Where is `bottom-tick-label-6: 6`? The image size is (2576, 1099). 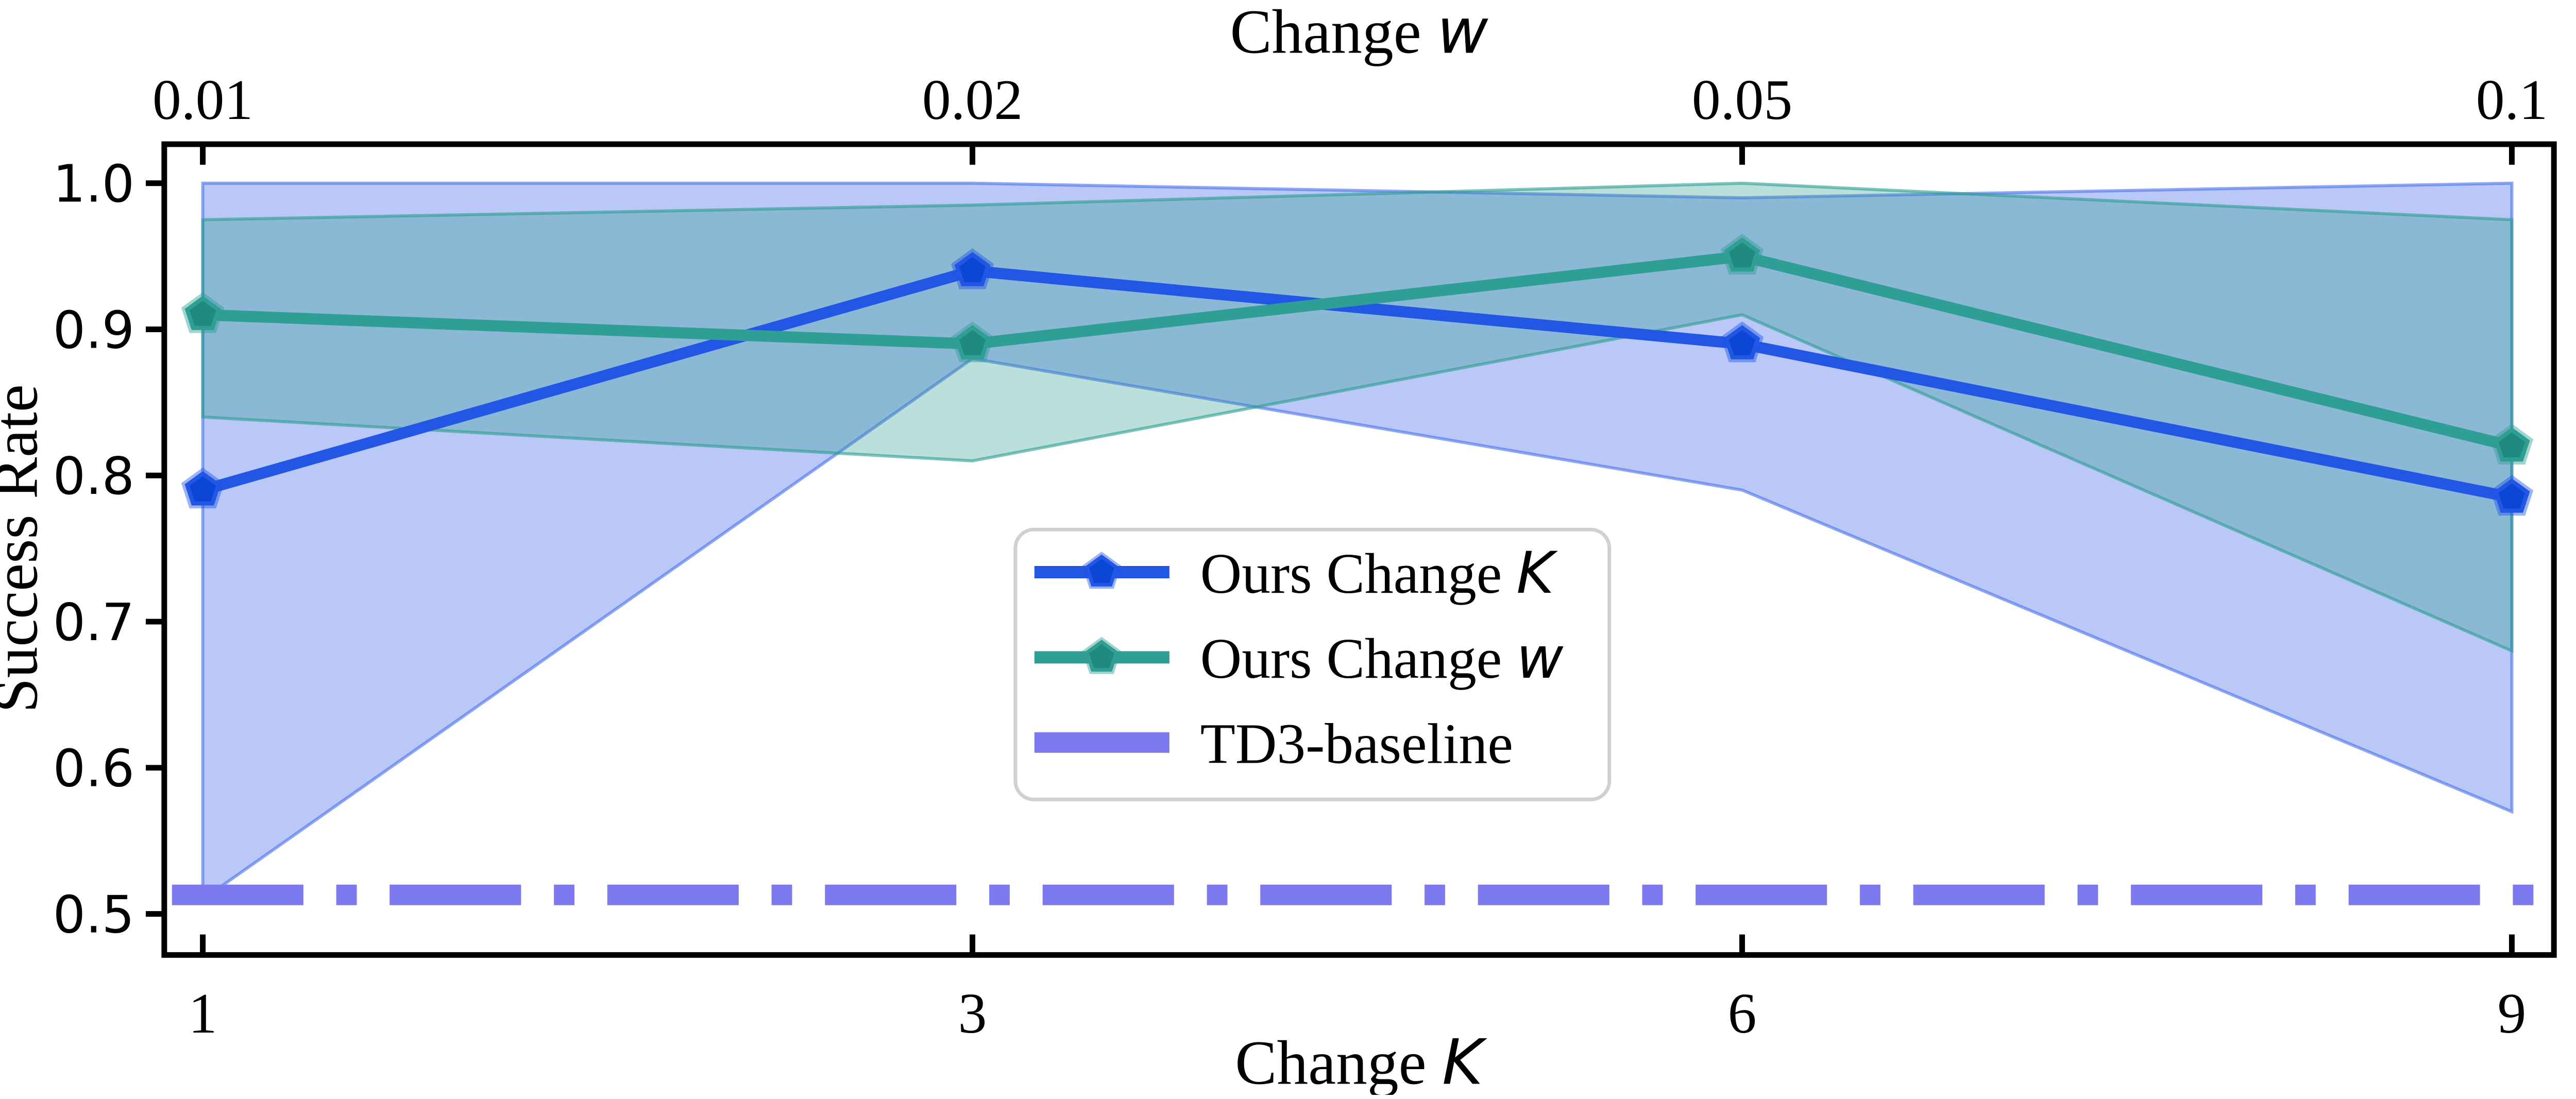
bottom-tick-label-6: 6 is located at coordinates (1742, 1013).